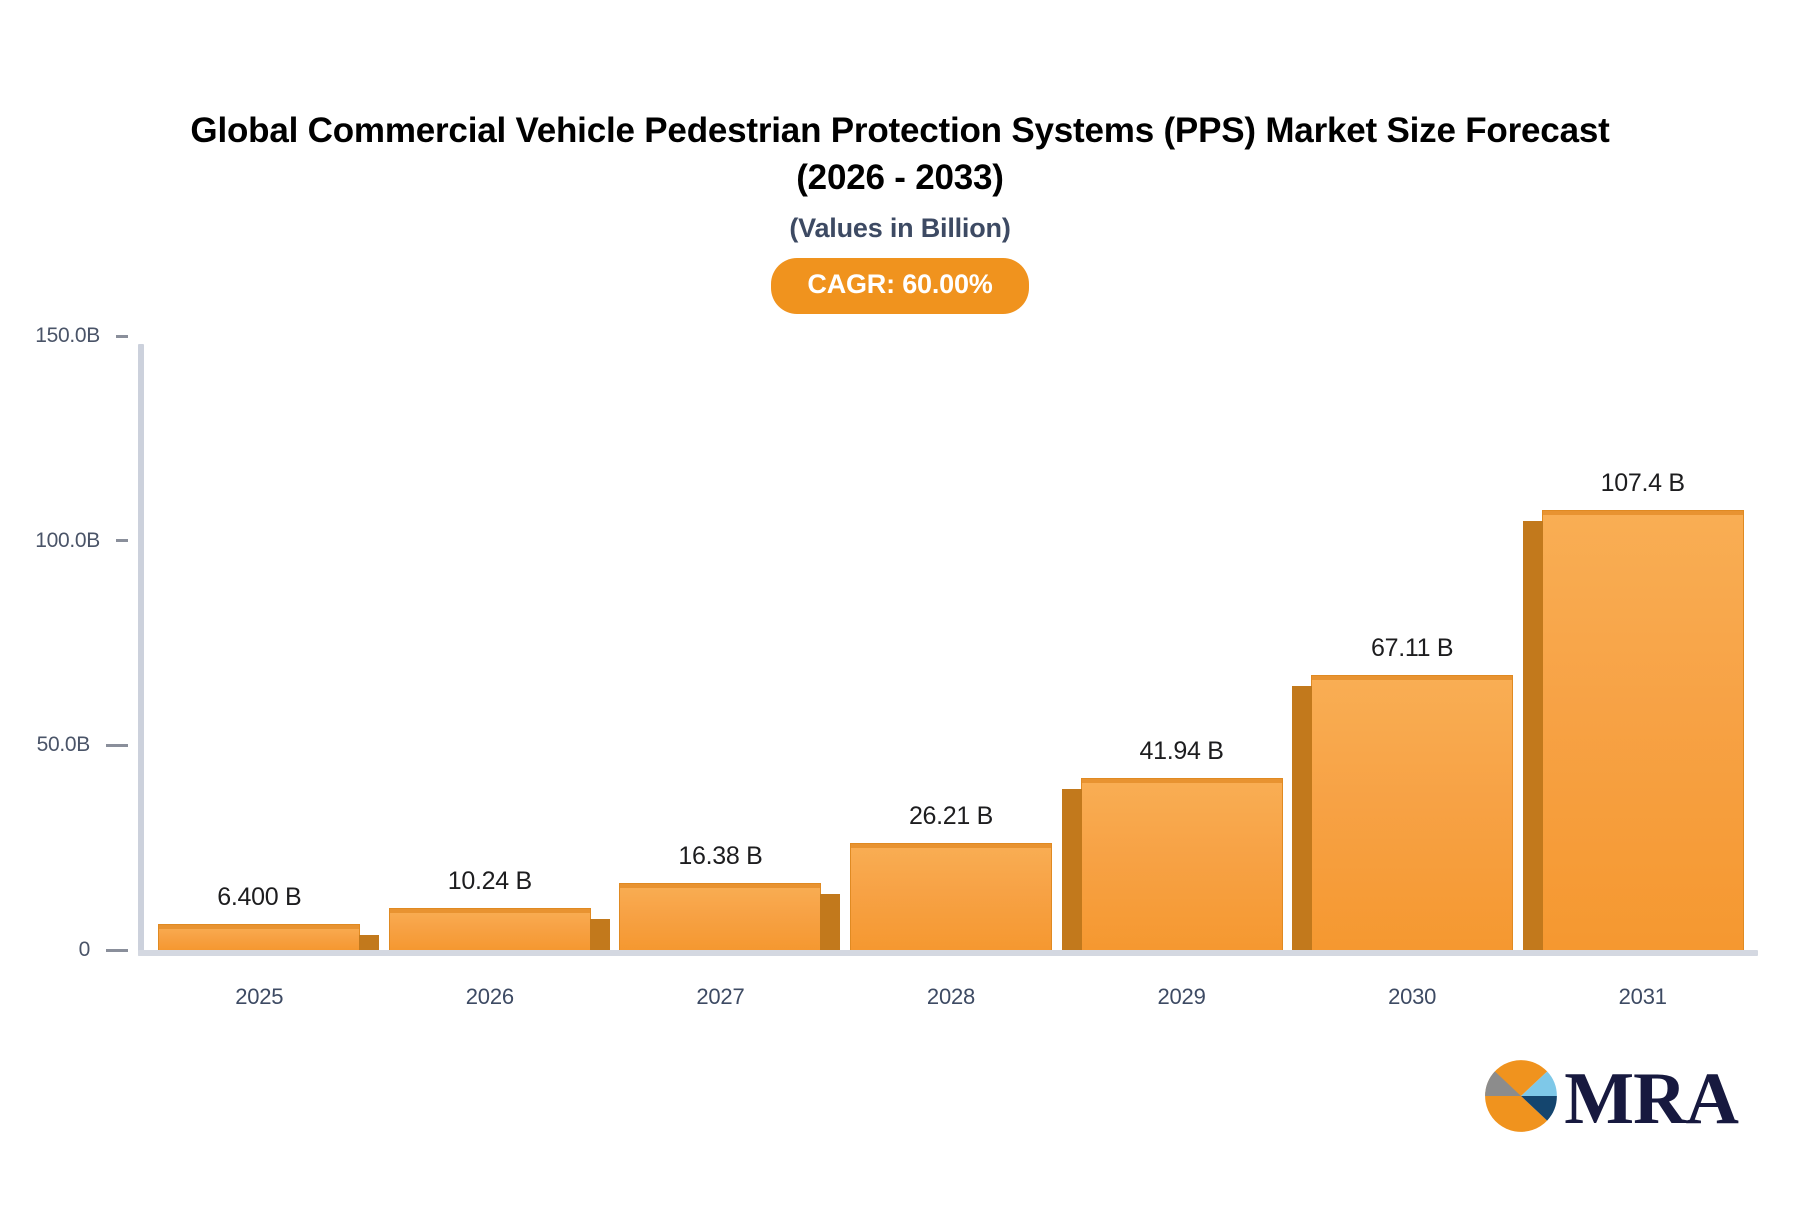 The image size is (1800, 1212). What do you see at coordinates (1521, 1098) in the screenshot?
I see `pie-chart-icon` at bounding box center [1521, 1098].